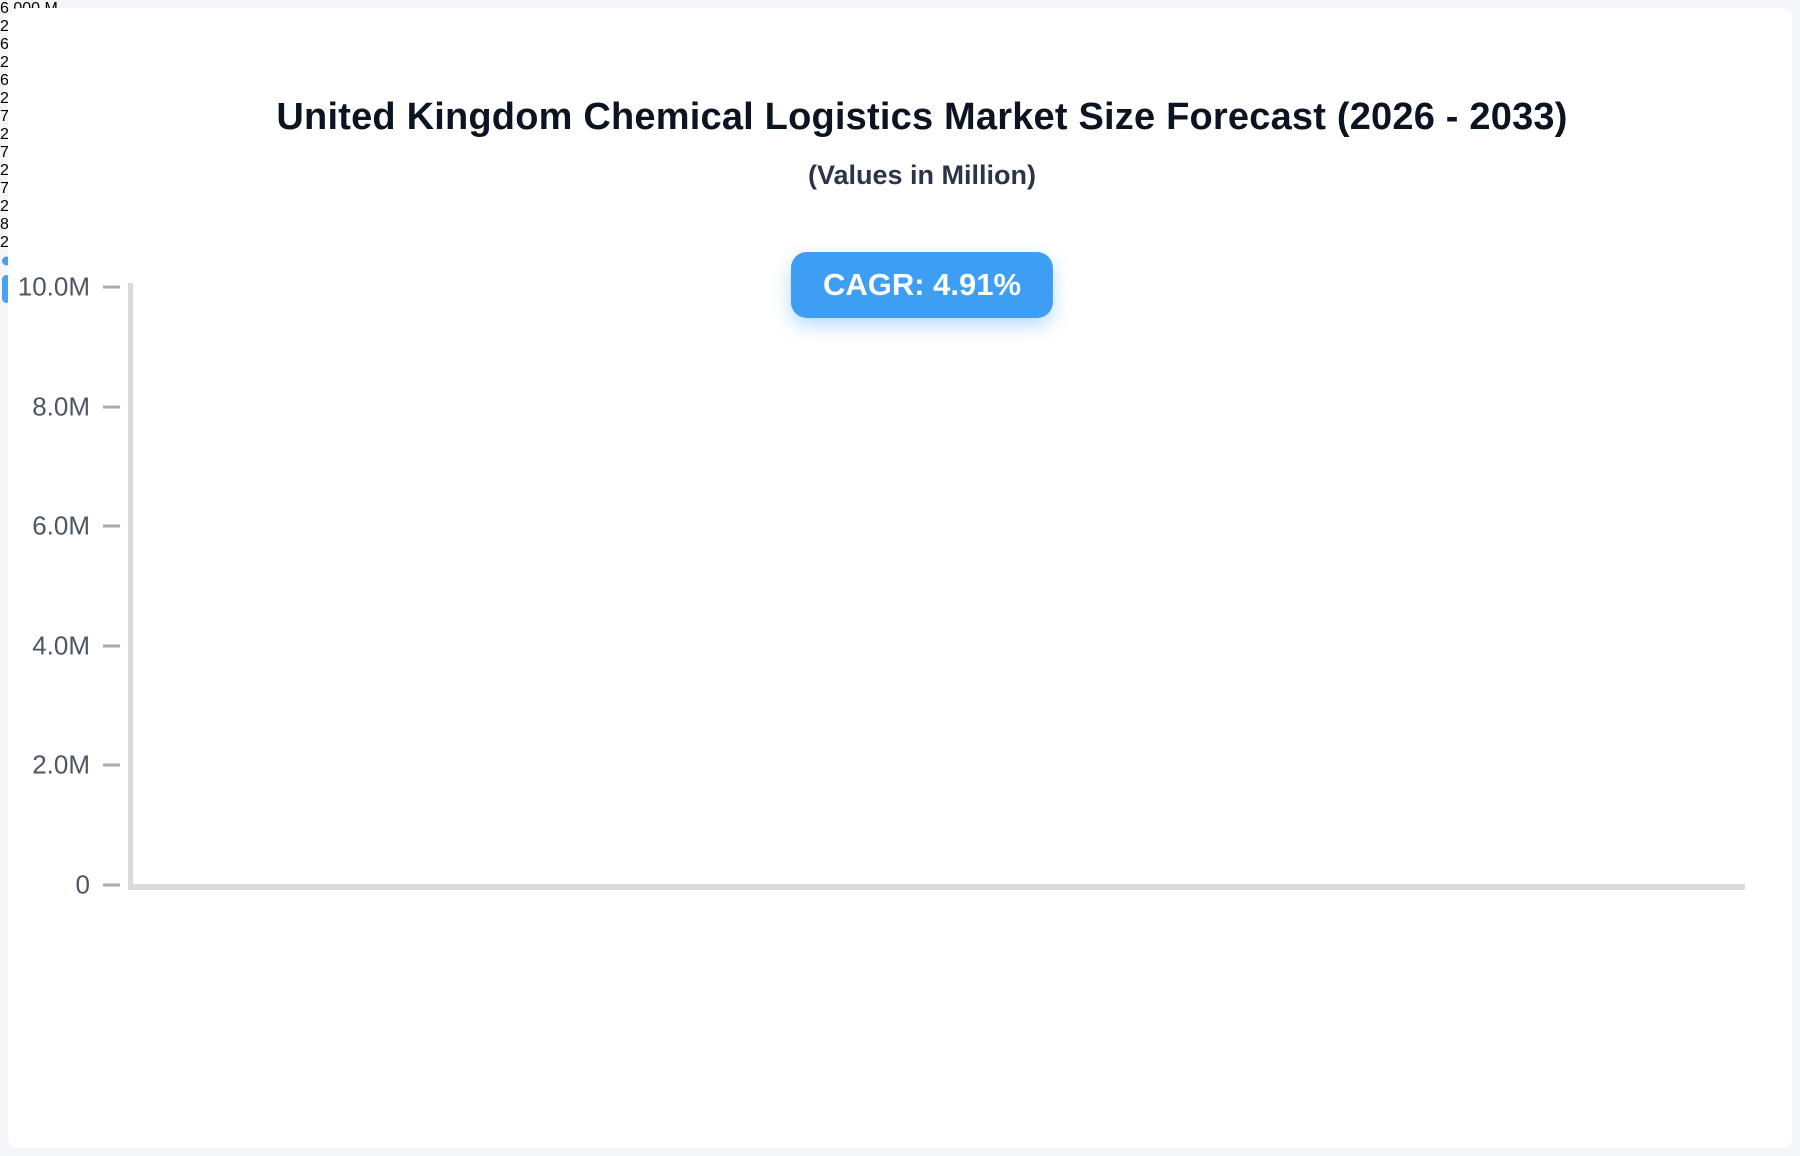 Image resolution: width=1800 pixels, height=1156 pixels. Describe the element at coordinates (924, 675) in the screenshot. I see `bar-2028` at that location.